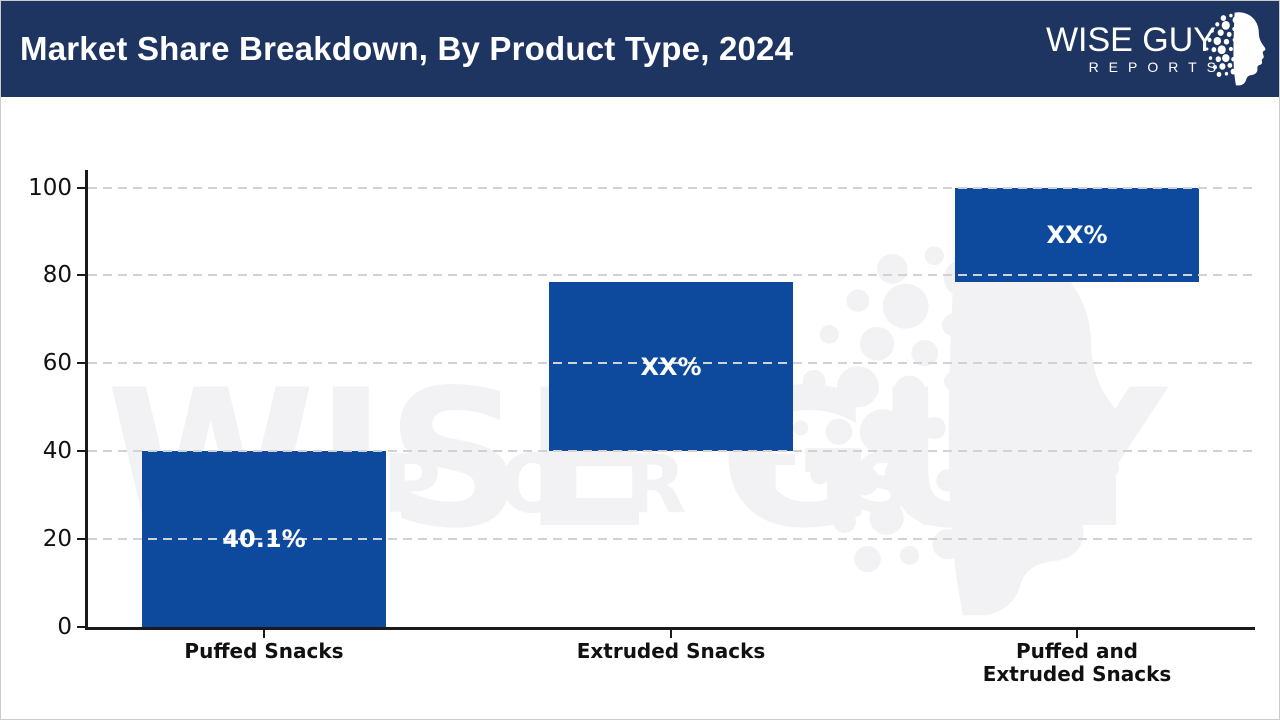  I want to click on logo-face-icon, so click(1235, 49).